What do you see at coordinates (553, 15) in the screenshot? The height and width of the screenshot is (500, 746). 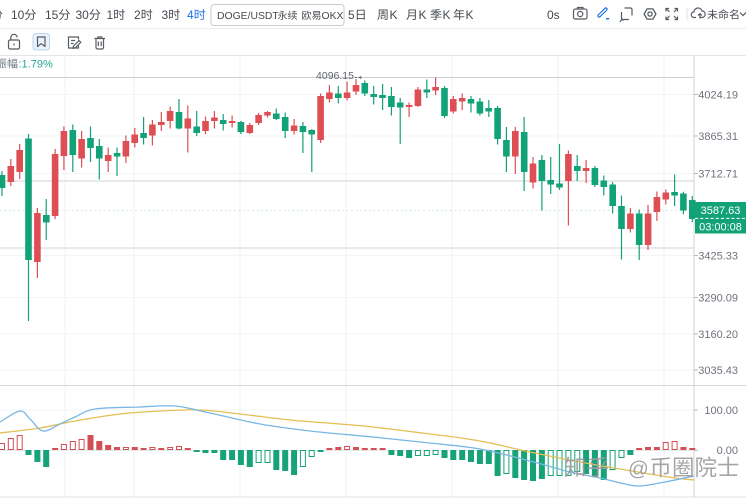 I see `svg-text: 0s` at bounding box center [553, 15].